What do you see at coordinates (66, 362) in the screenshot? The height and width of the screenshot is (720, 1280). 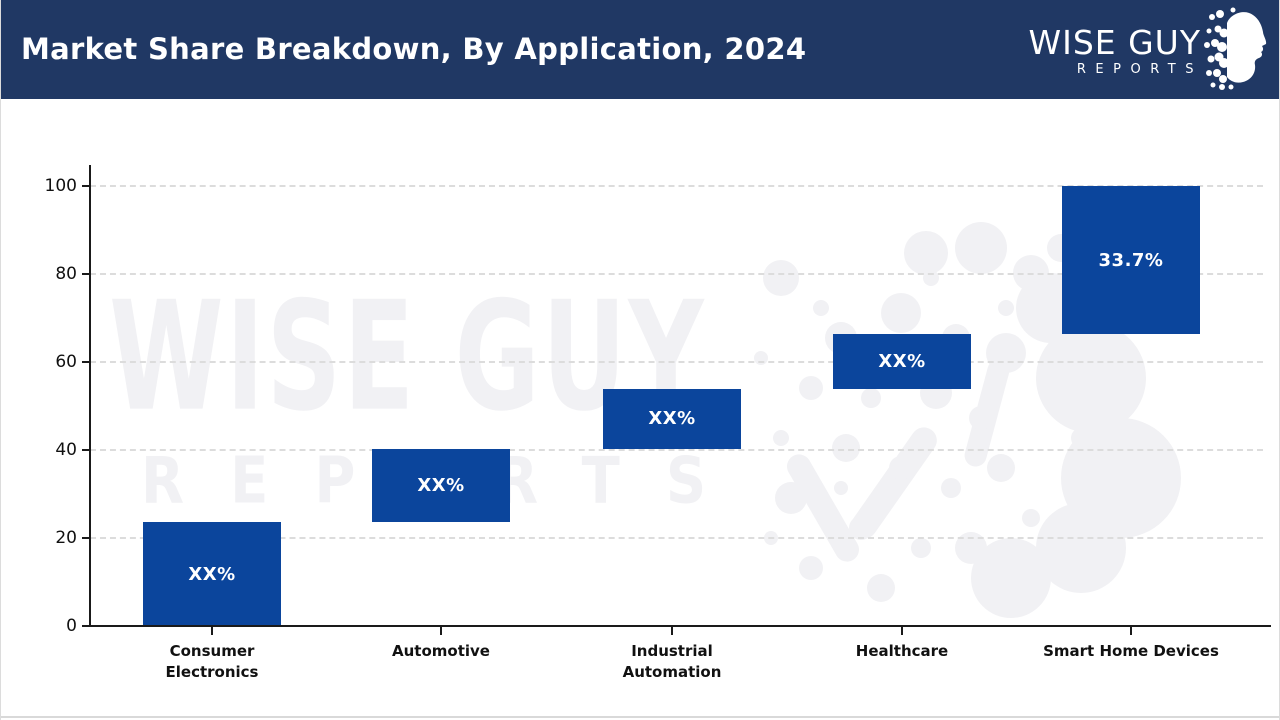 I see `y-tick-label-60: 60` at bounding box center [66, 362].